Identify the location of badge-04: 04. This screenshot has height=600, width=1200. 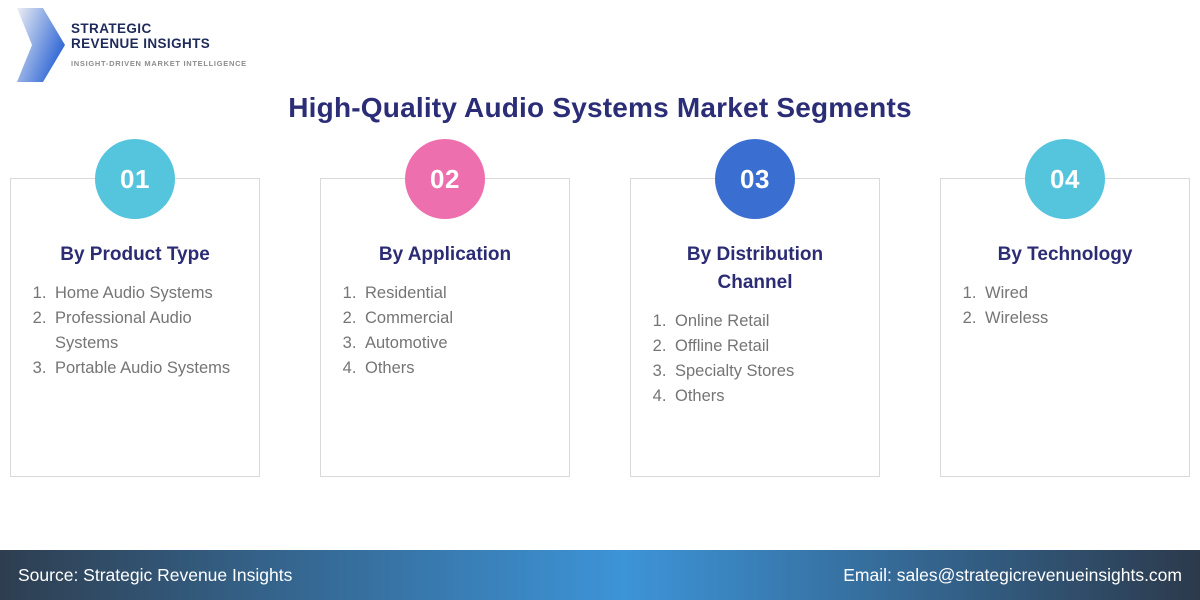
(1065, 179).